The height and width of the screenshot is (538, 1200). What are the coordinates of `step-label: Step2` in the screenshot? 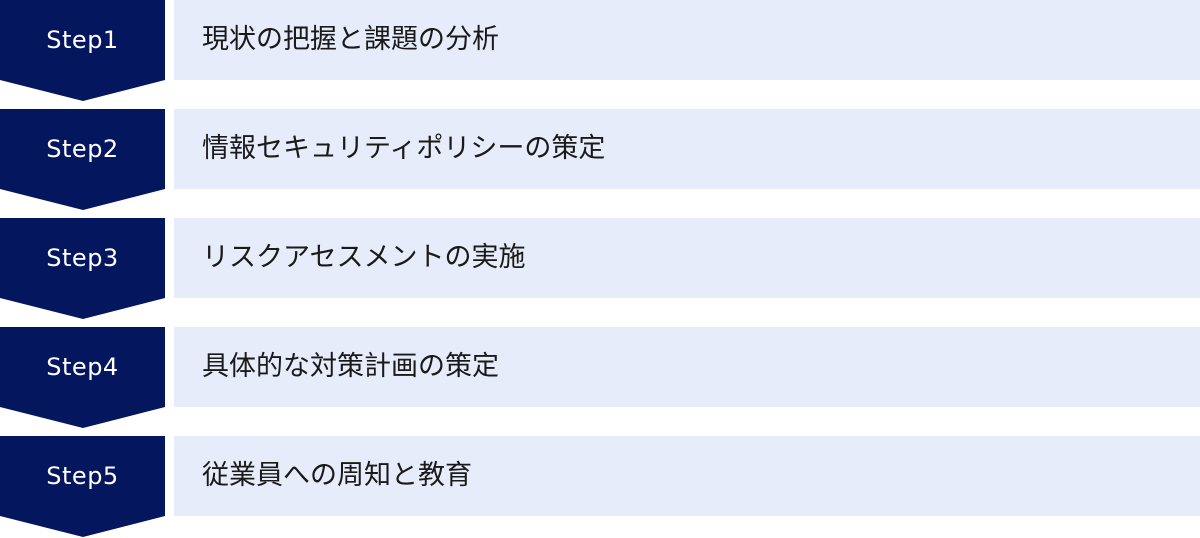 It's located at (82, 149).